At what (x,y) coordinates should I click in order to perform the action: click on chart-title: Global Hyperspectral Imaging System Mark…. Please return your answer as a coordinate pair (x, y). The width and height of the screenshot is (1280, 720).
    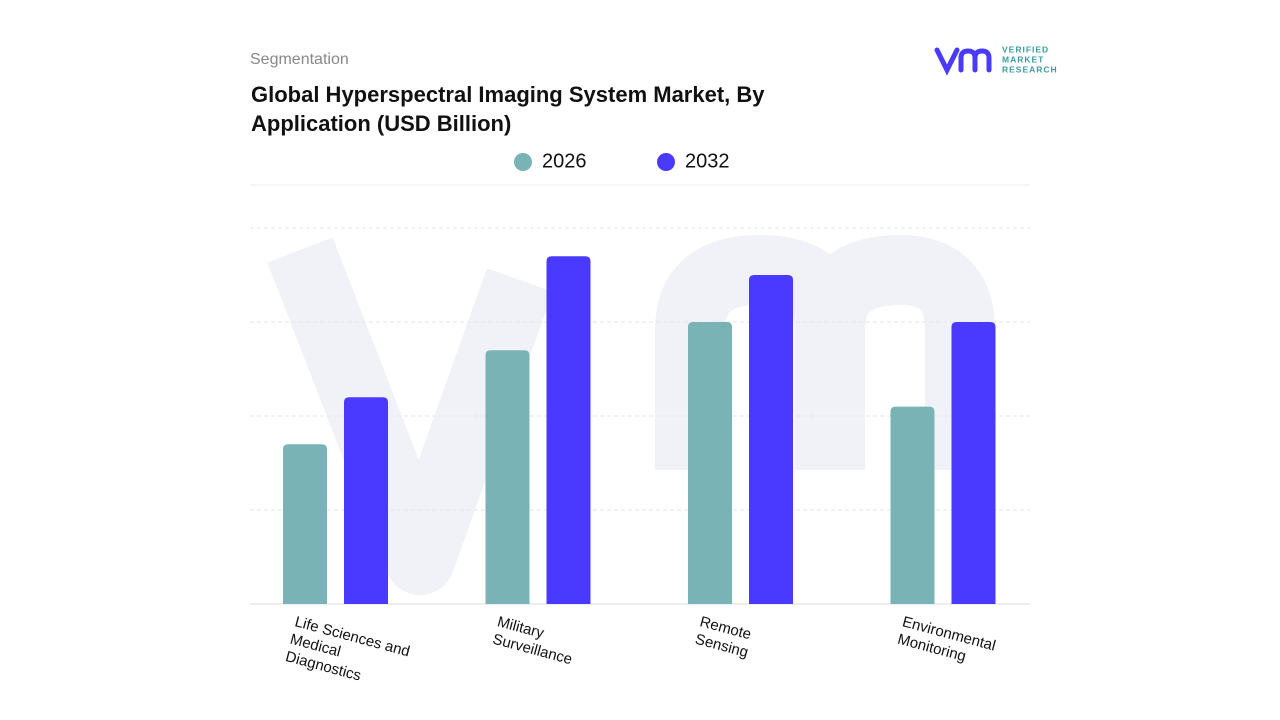
    Looking at the image, I should click on (508, 109).